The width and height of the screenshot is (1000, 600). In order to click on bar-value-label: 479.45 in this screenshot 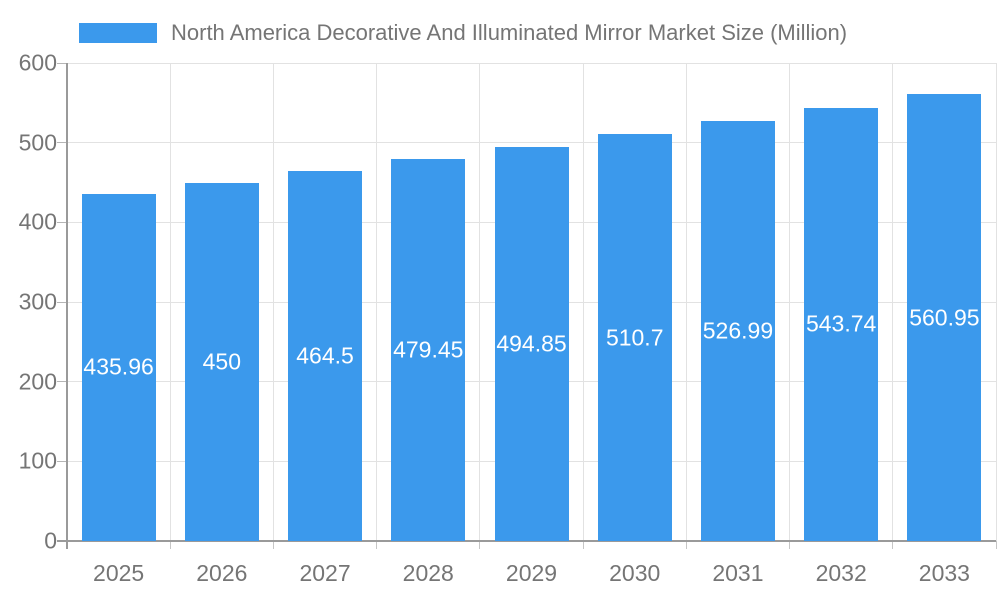, I will do `click(428, 349)`.